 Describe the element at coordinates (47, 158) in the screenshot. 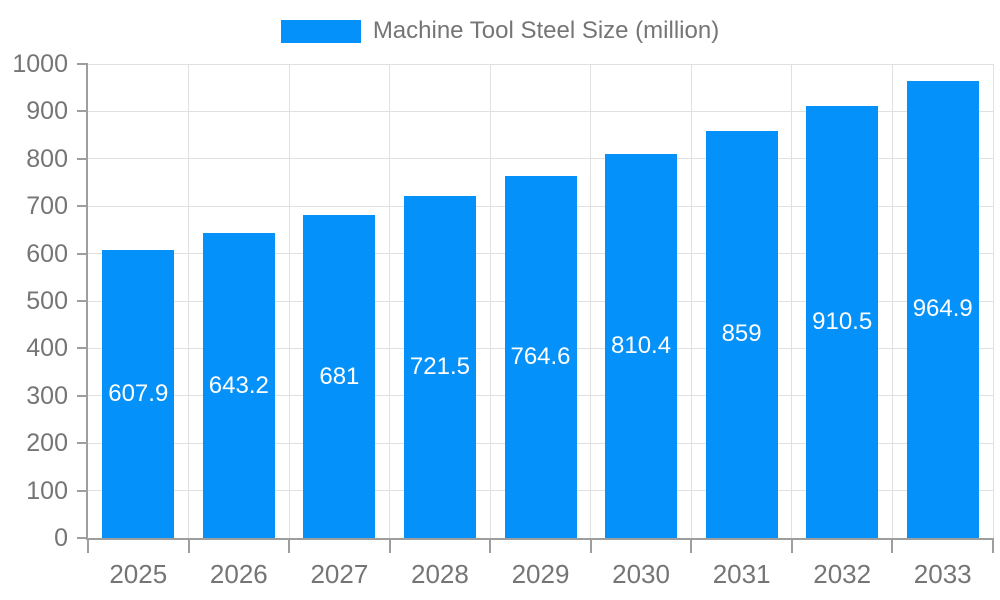

I see `y-axis-tick-label: 800` at that location.